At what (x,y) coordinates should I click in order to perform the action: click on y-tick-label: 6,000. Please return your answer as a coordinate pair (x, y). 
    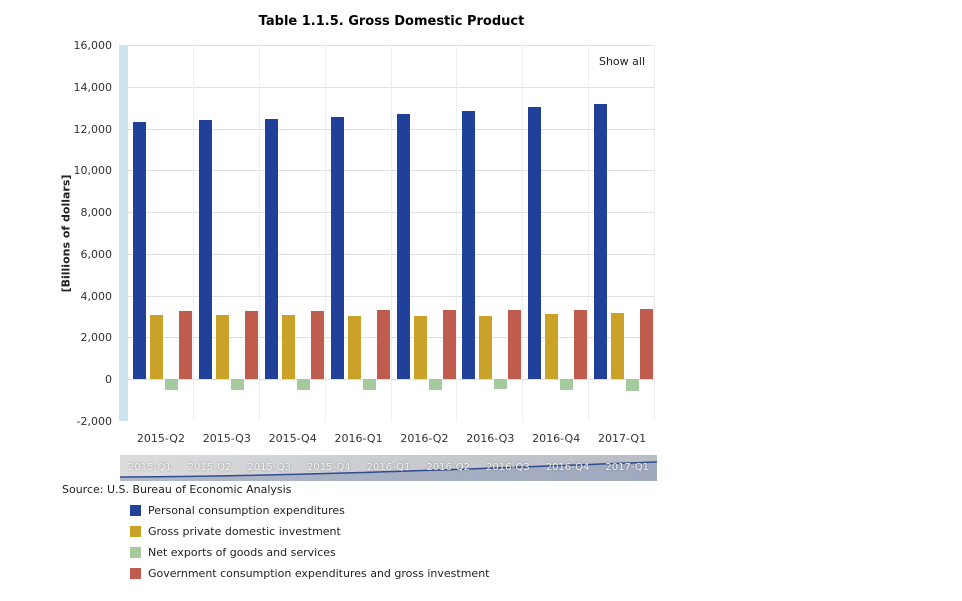
    Looking at the image, I should click on (96, 254).